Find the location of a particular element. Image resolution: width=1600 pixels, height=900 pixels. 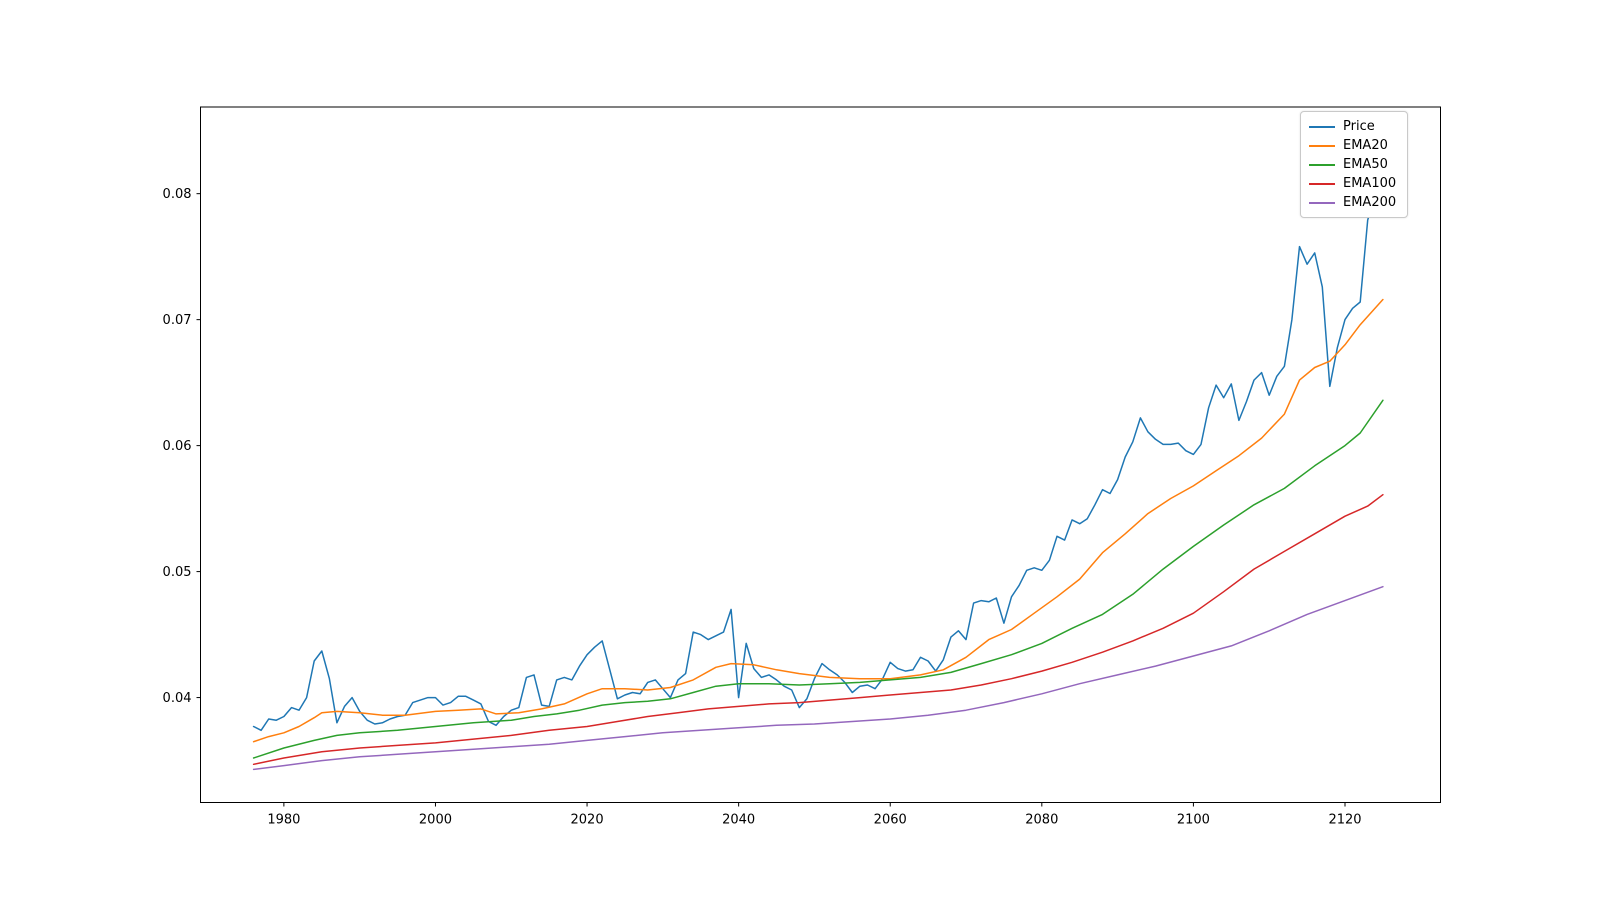

legend-label-ema50: EMA50 is located at coordinates (1365, 164).